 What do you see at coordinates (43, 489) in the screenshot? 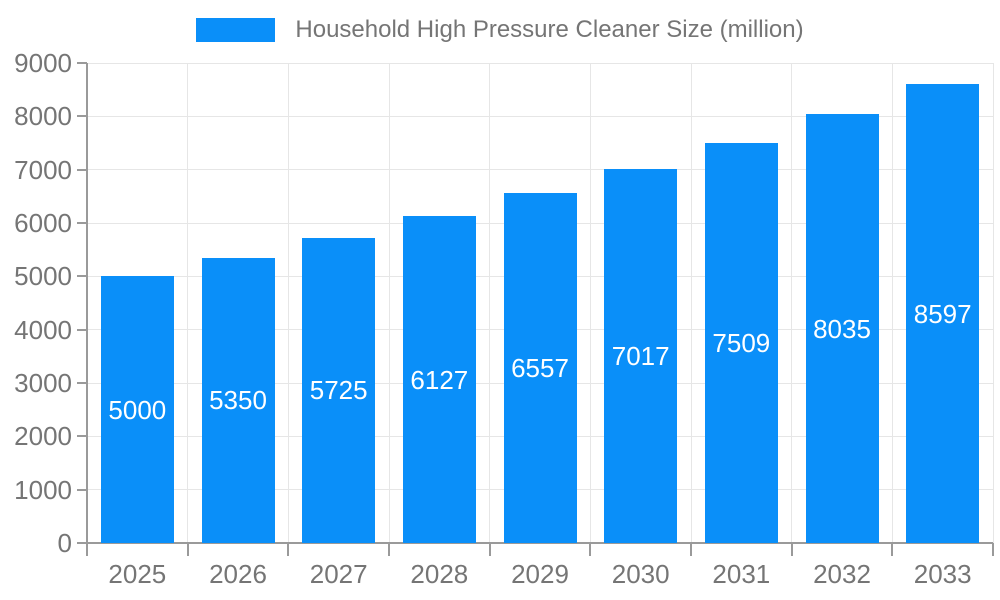
I see `y-axis-tick-label: 1000` at bounding box center [43, 489].